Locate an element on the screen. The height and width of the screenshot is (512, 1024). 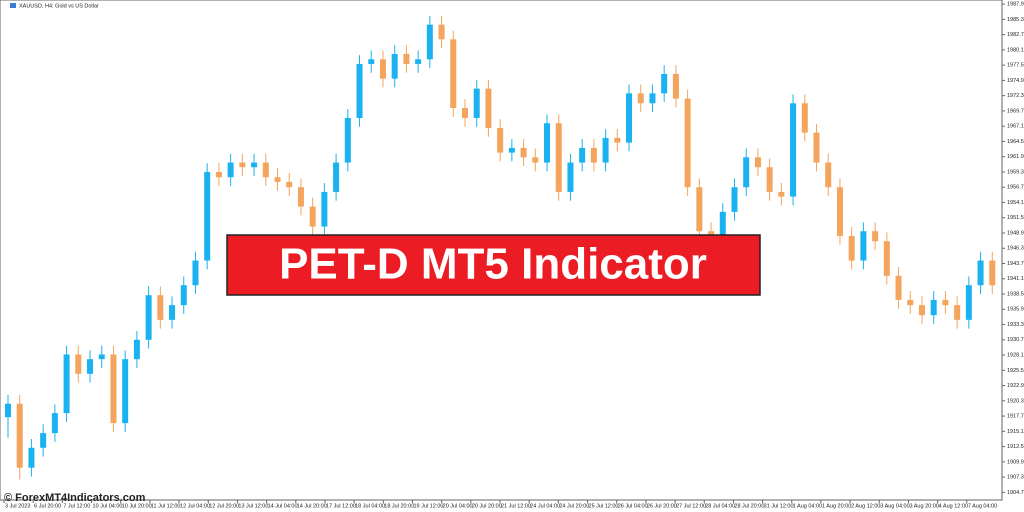
y-tick-label: 1967.10 is located at coordinates (1015, 127).